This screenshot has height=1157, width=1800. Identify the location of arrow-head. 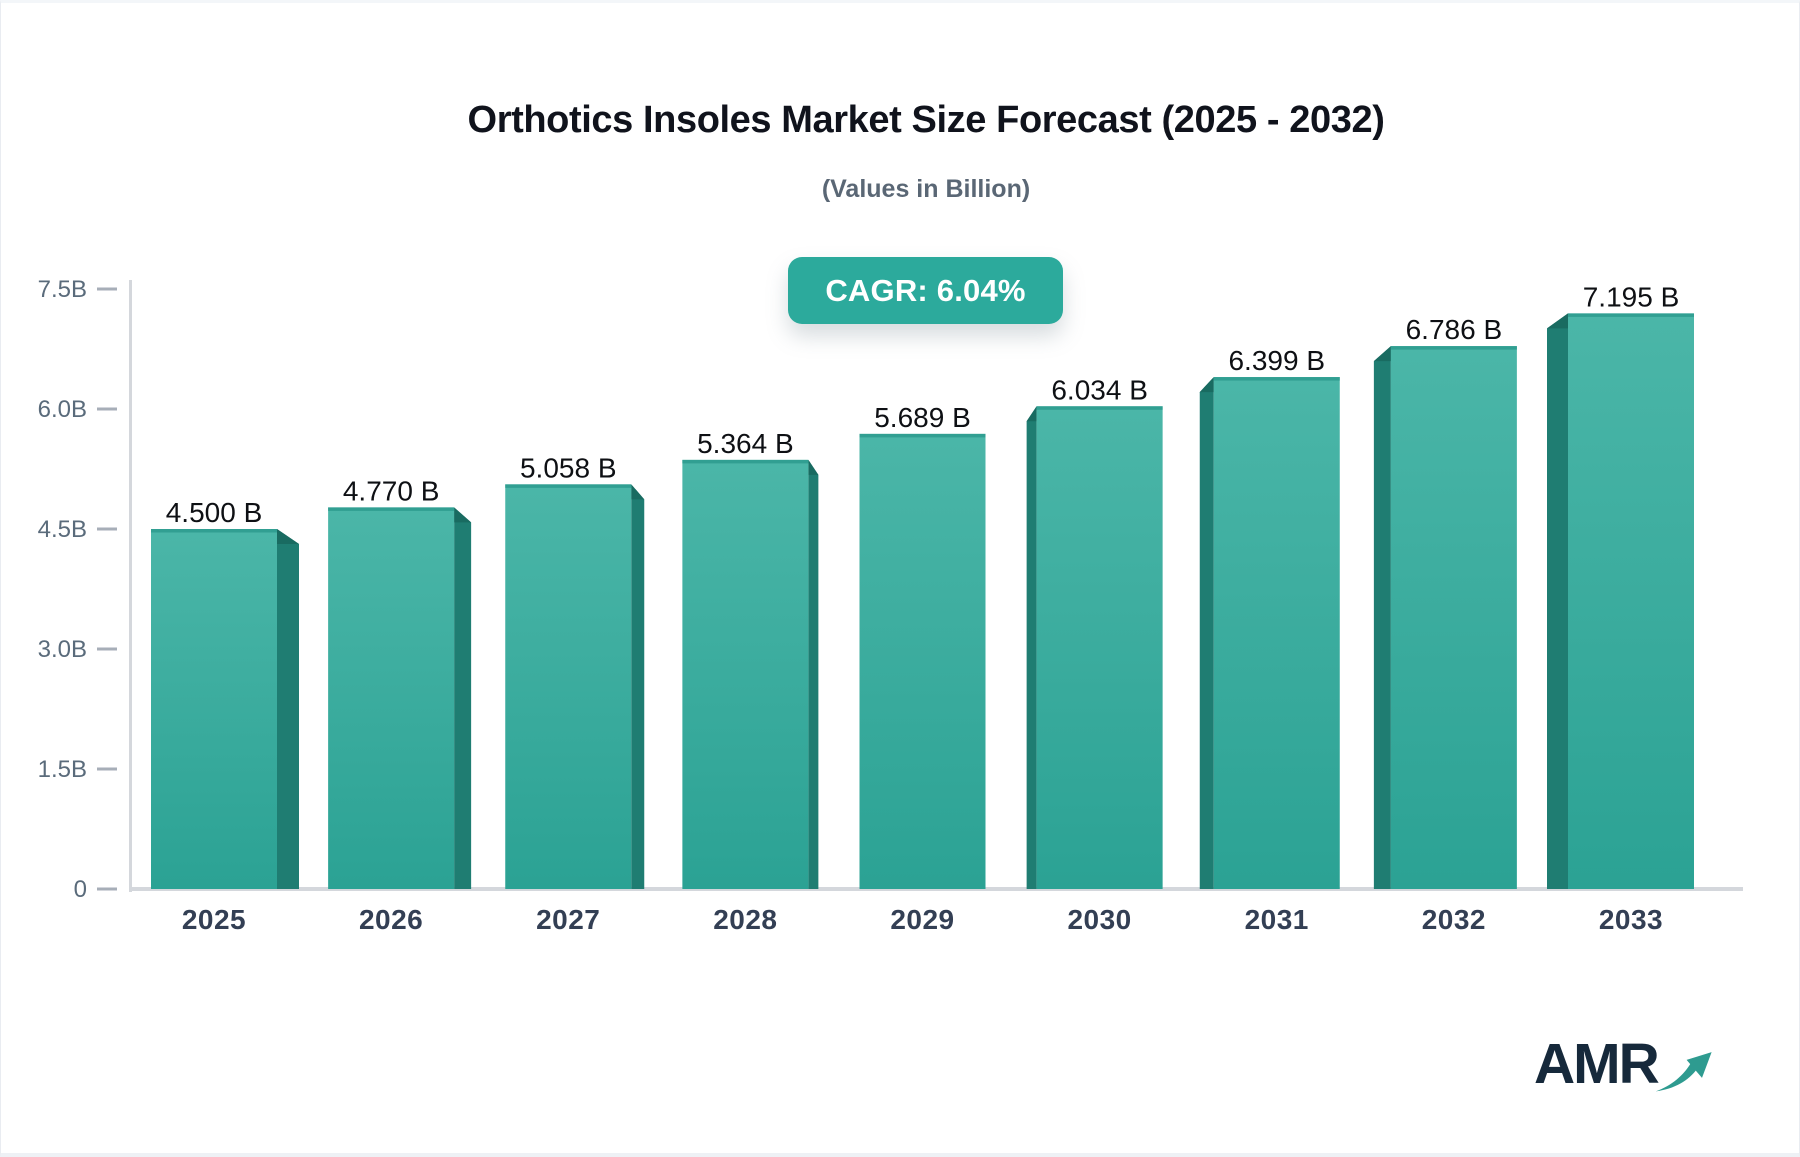
(1699, 1065).